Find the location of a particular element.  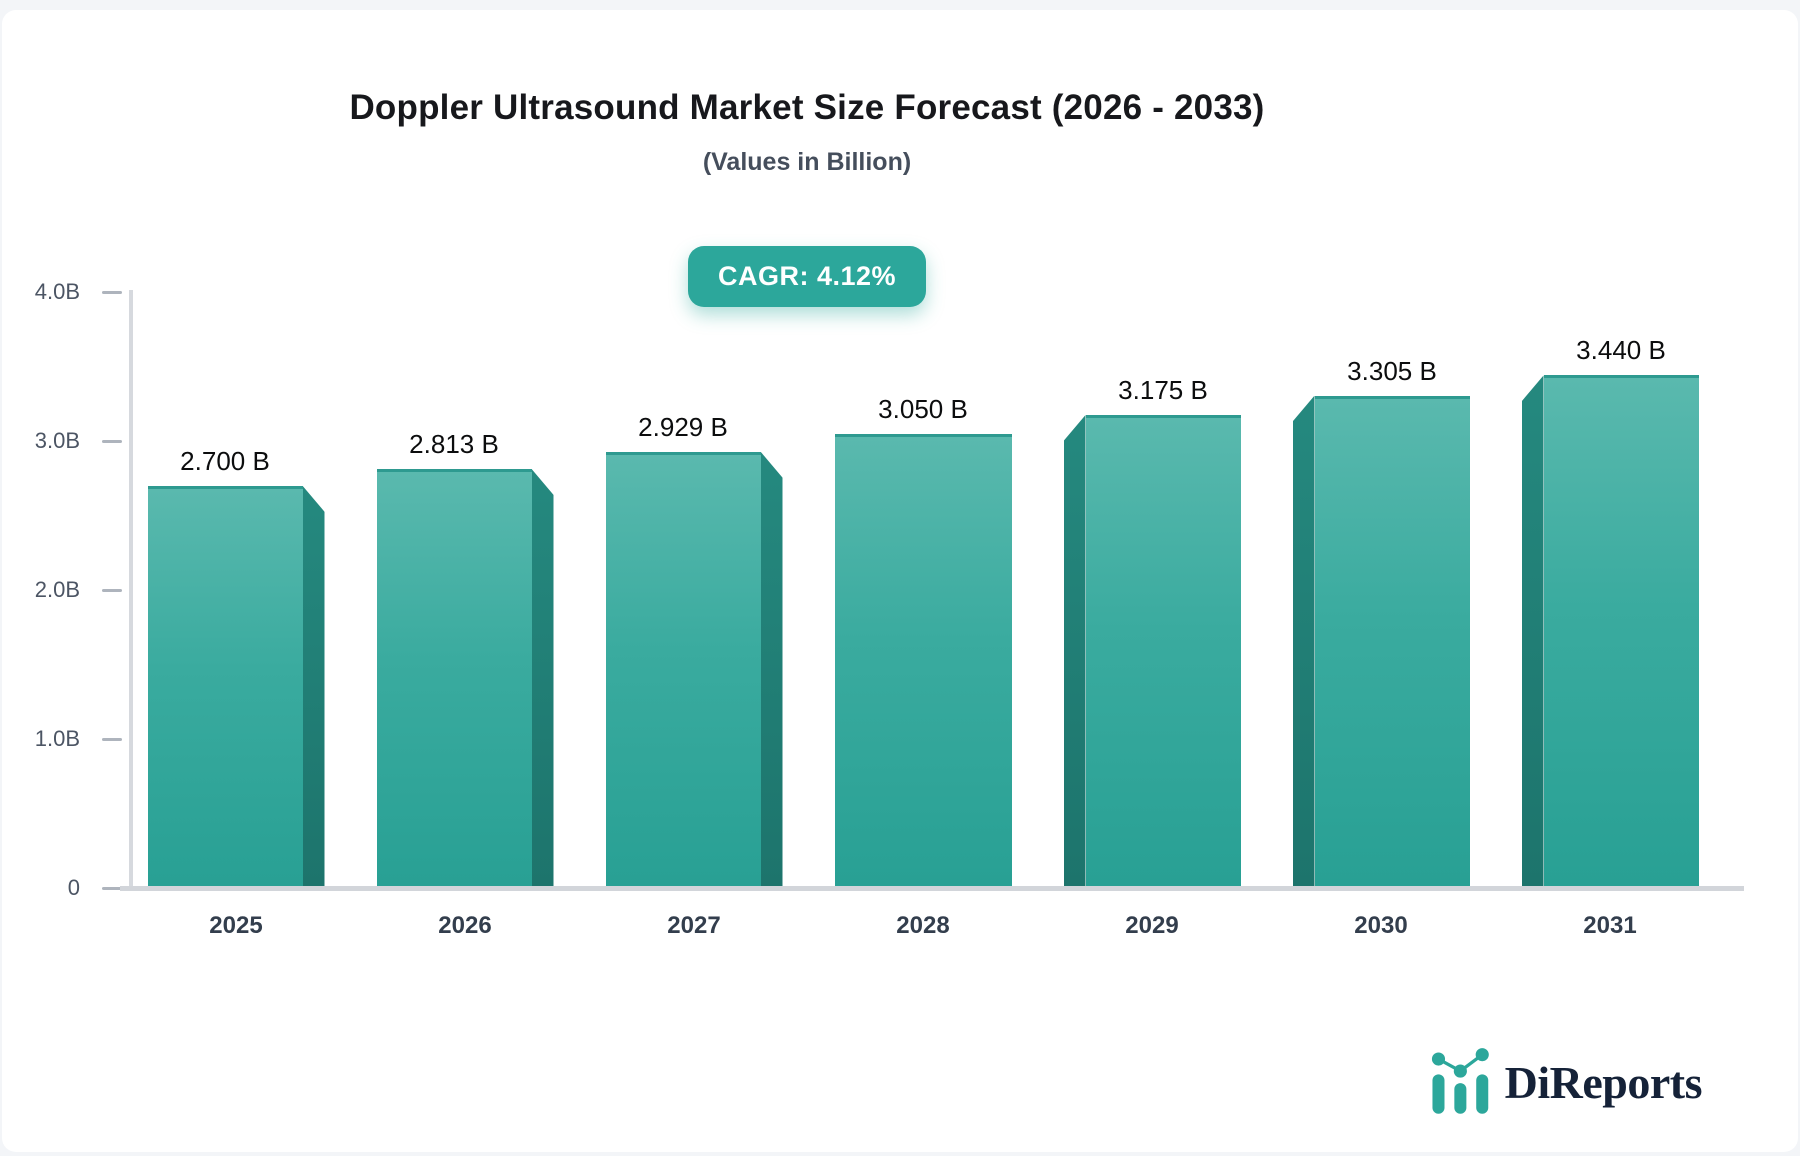

bar-2026: 2.813 B is located at coordinates (465, 658).